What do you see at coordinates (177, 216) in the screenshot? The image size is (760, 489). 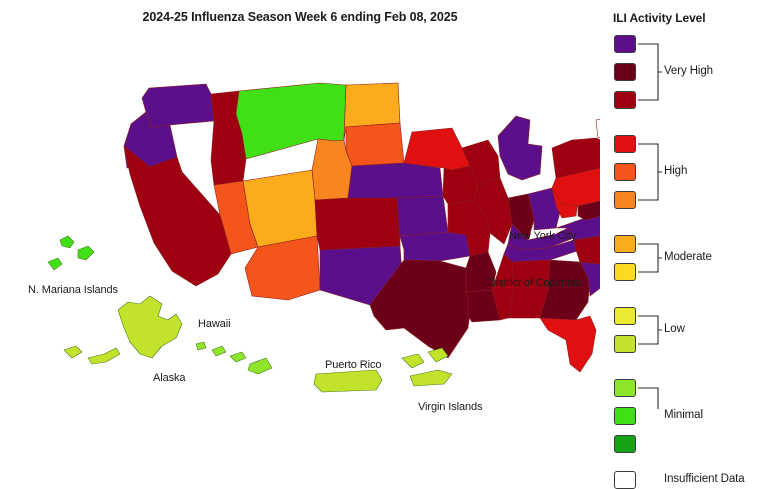 I see `state-ca: California: Very High` at bounding box center [177, 216].